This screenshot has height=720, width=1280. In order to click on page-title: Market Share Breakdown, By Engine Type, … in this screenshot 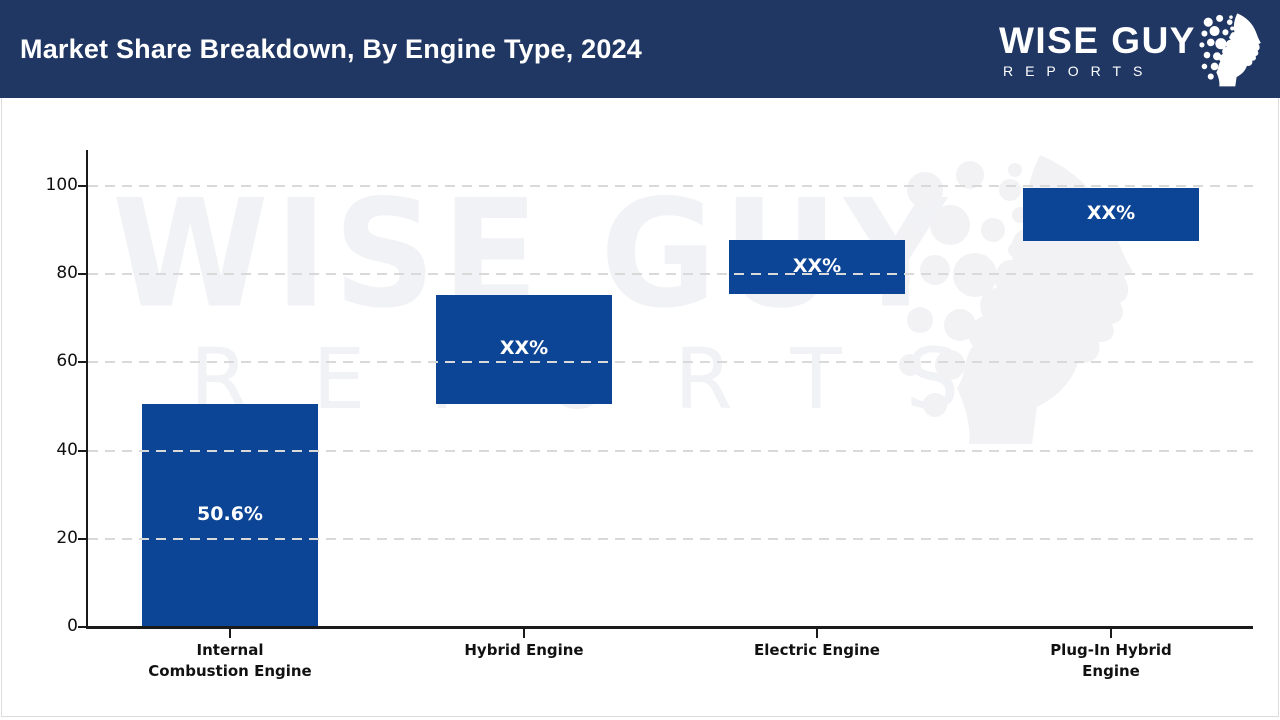, I will do `click(331, 48)`.